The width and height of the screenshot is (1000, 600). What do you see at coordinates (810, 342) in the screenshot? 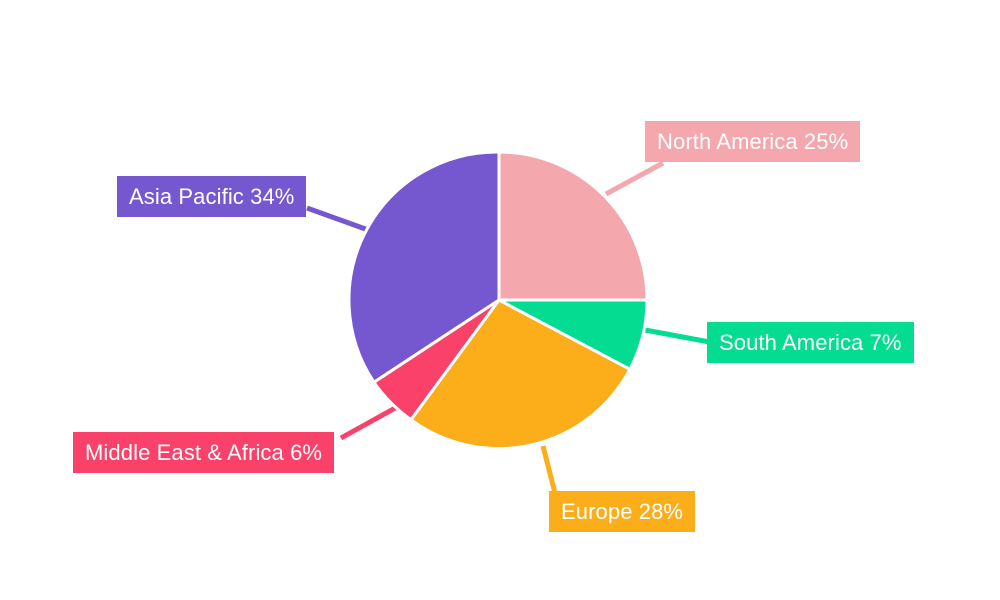
I see `pie-label-south-america: South America 7%` at bounding box center [810, 342].